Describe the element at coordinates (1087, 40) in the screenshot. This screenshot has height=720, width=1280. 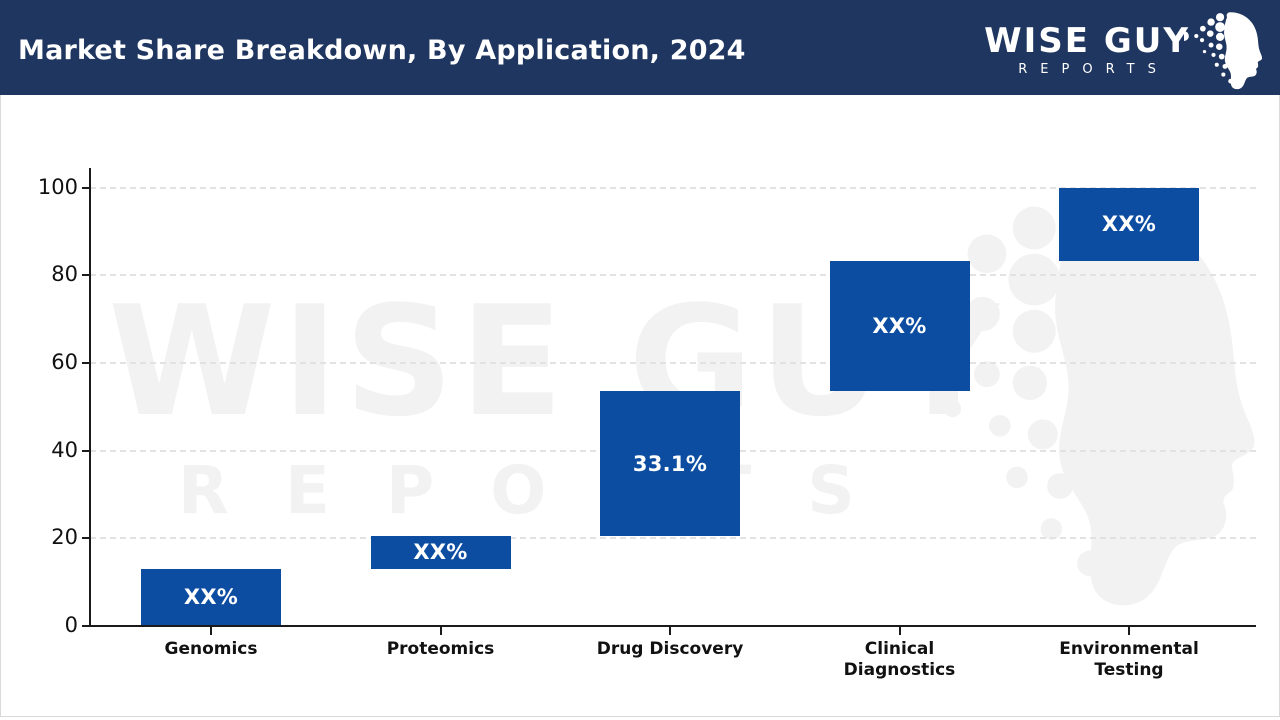
I see `brand-name: WISE GUY` at that location.